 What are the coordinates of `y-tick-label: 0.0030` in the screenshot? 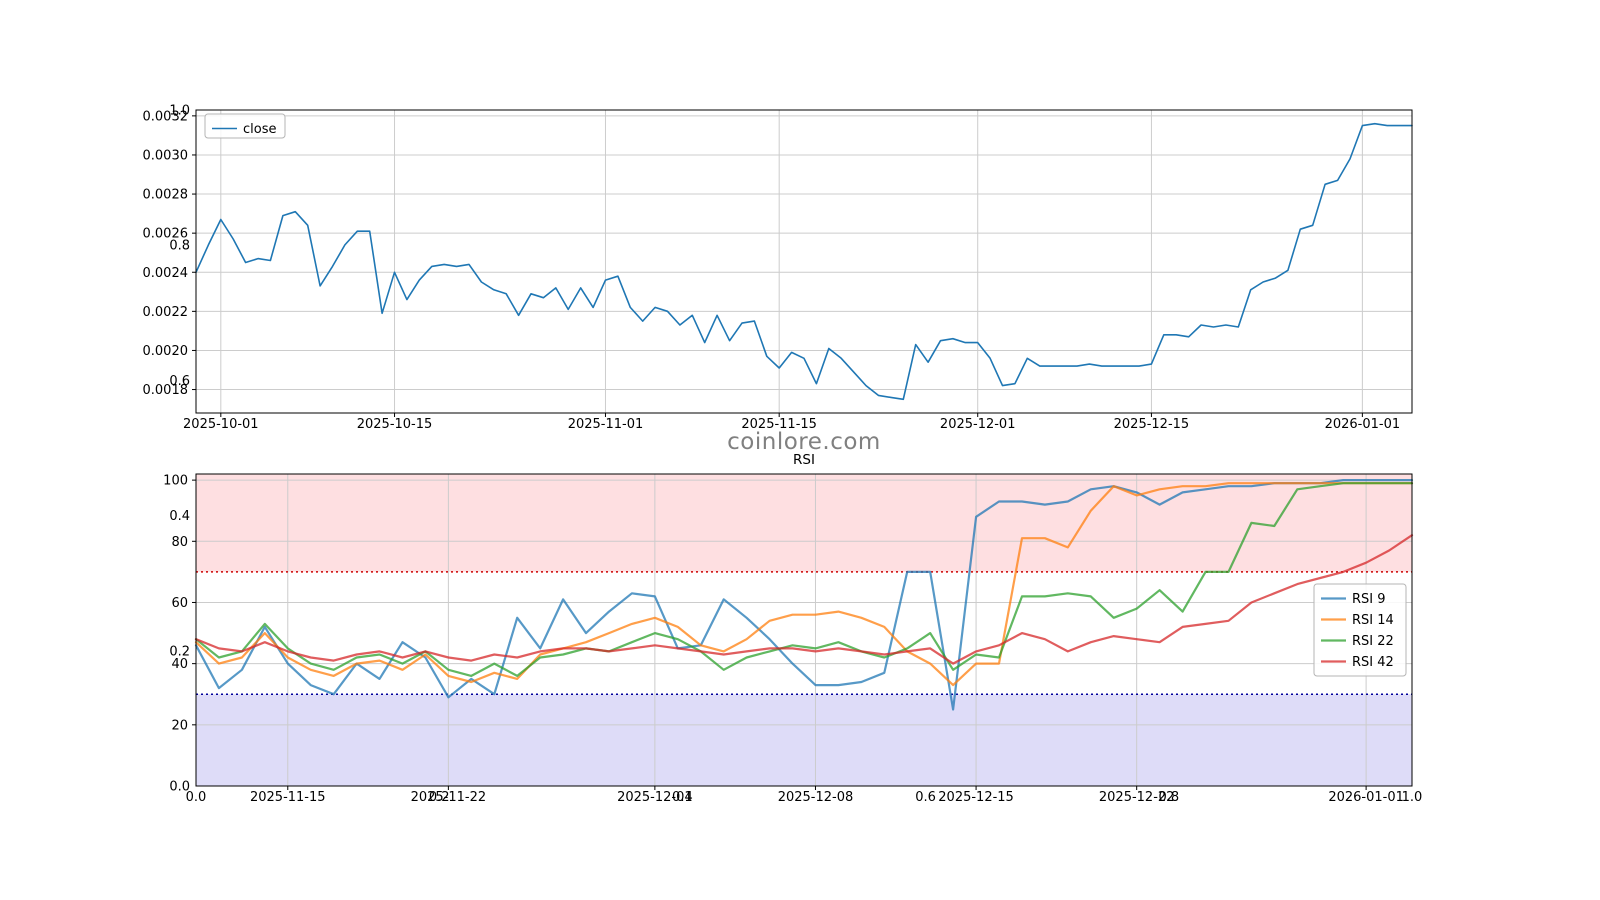 It's located at (166, 155).